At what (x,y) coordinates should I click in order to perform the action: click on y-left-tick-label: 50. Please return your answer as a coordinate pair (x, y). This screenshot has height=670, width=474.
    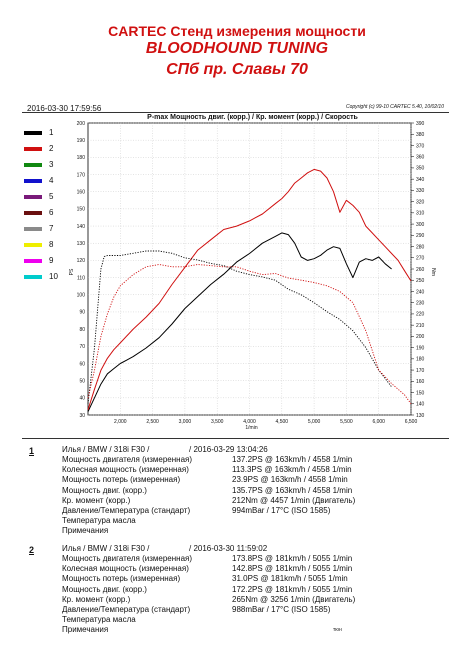
    Looking at the image, I should click on (82, 381).